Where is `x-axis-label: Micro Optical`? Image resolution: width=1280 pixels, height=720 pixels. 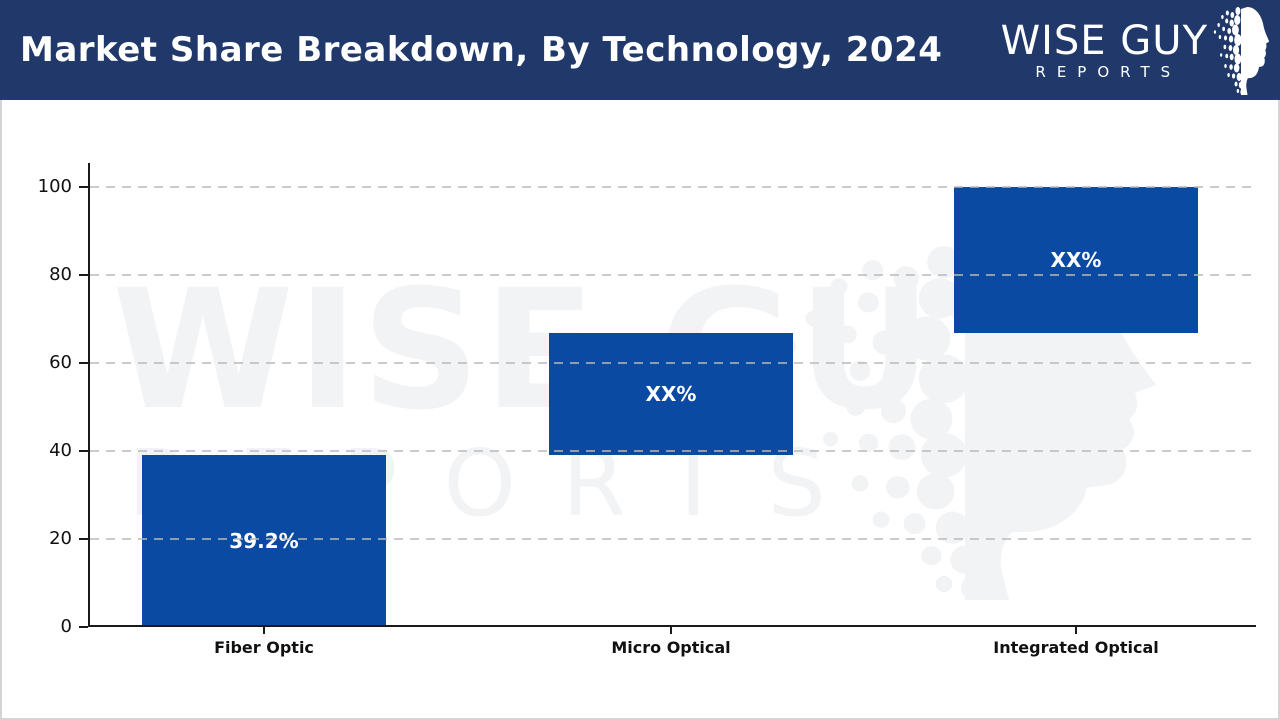
x-axis-label: Micro Optical is located at coordinates (671, 647).